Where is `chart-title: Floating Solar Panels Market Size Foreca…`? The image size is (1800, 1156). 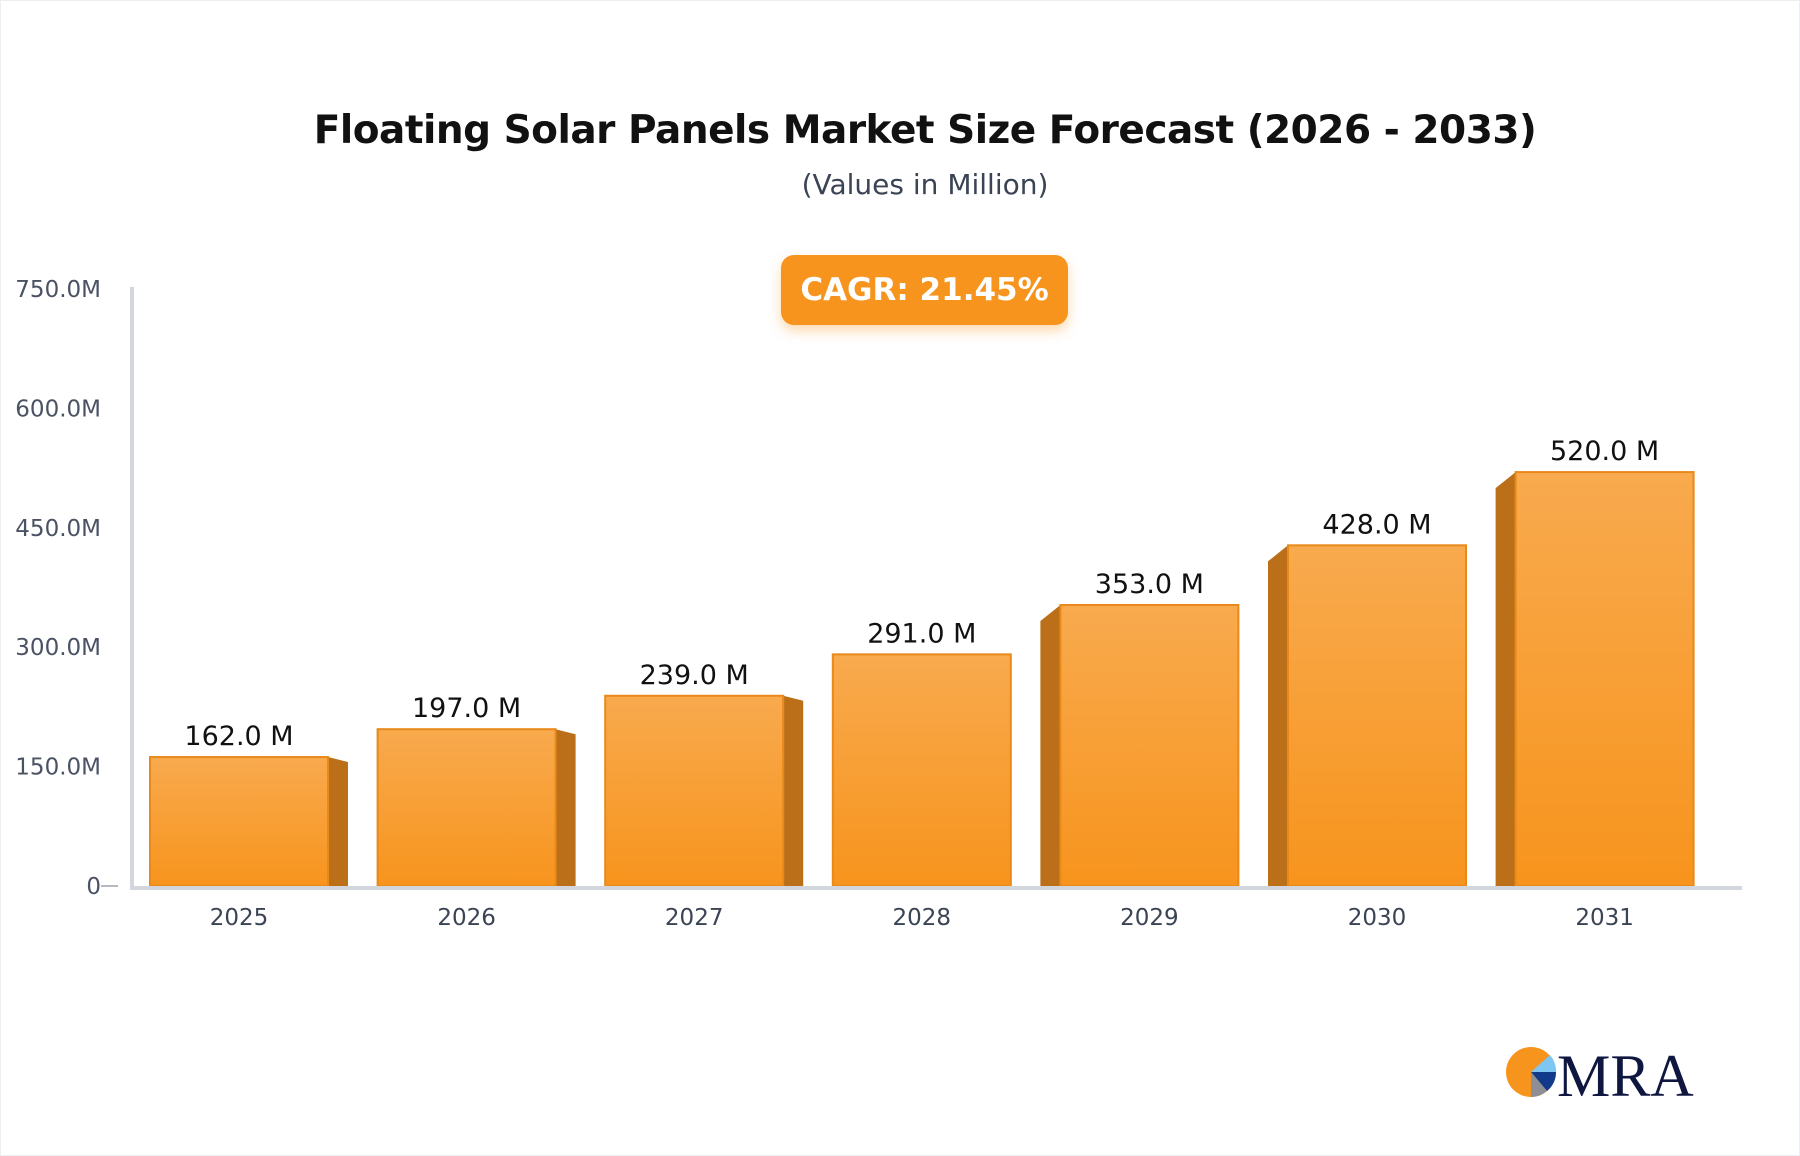
chart-title: Floating Solar Panels Market Size Foreca… is located at coordinates (925, 130).